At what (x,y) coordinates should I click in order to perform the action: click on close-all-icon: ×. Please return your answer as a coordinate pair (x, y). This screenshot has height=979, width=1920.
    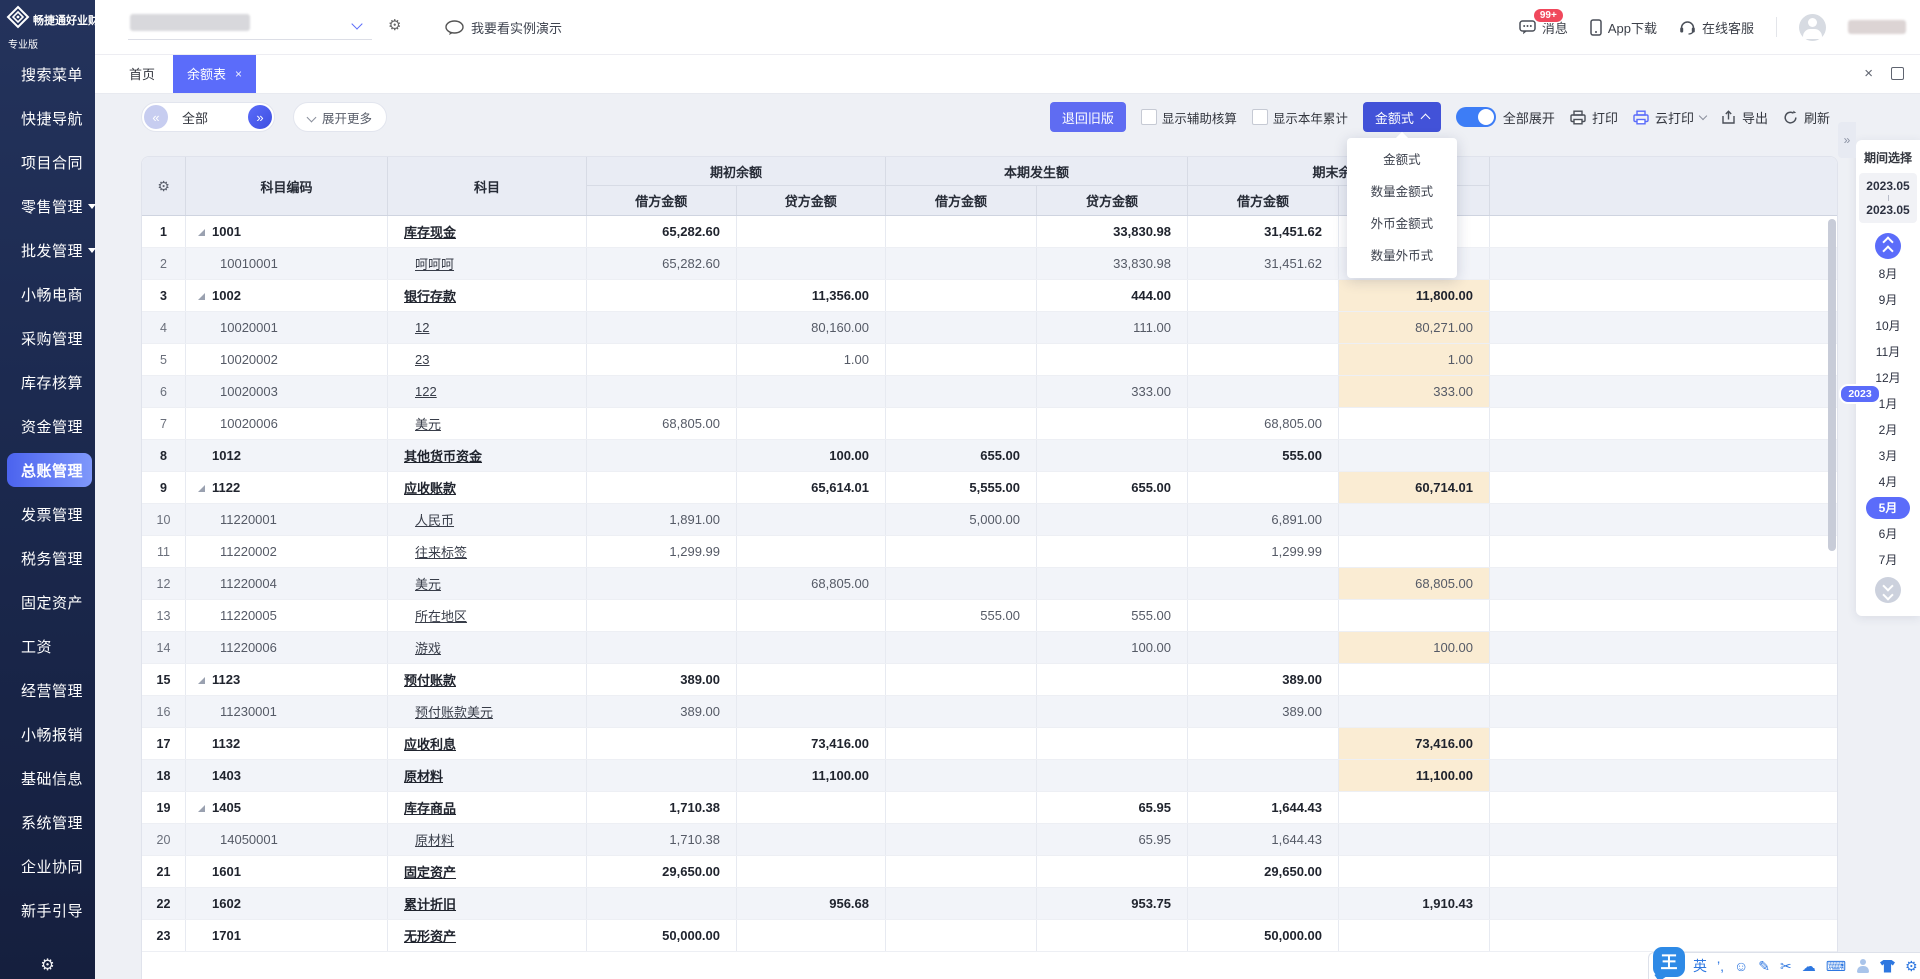
    Looking at the image, I should click on (1868, 73).